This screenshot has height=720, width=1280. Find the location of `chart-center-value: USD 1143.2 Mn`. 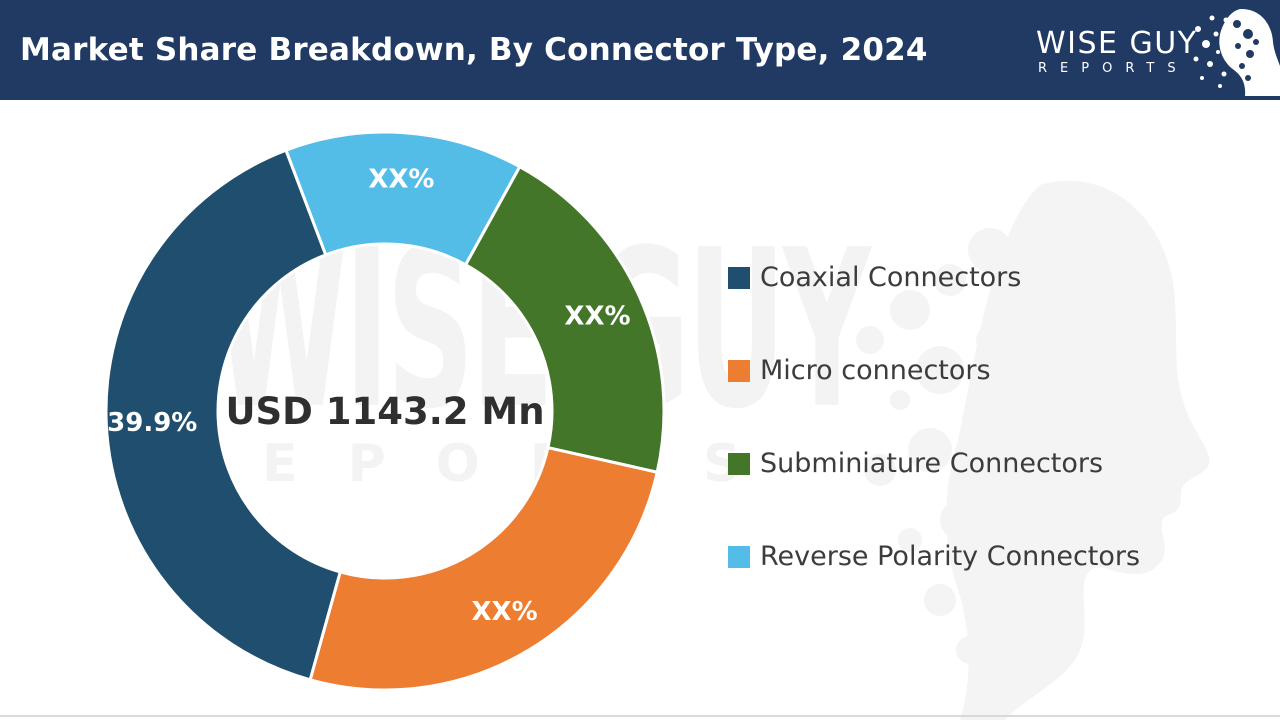

chart-center-value: USD 1143.2 Mn is located at coordinates (384, 411).